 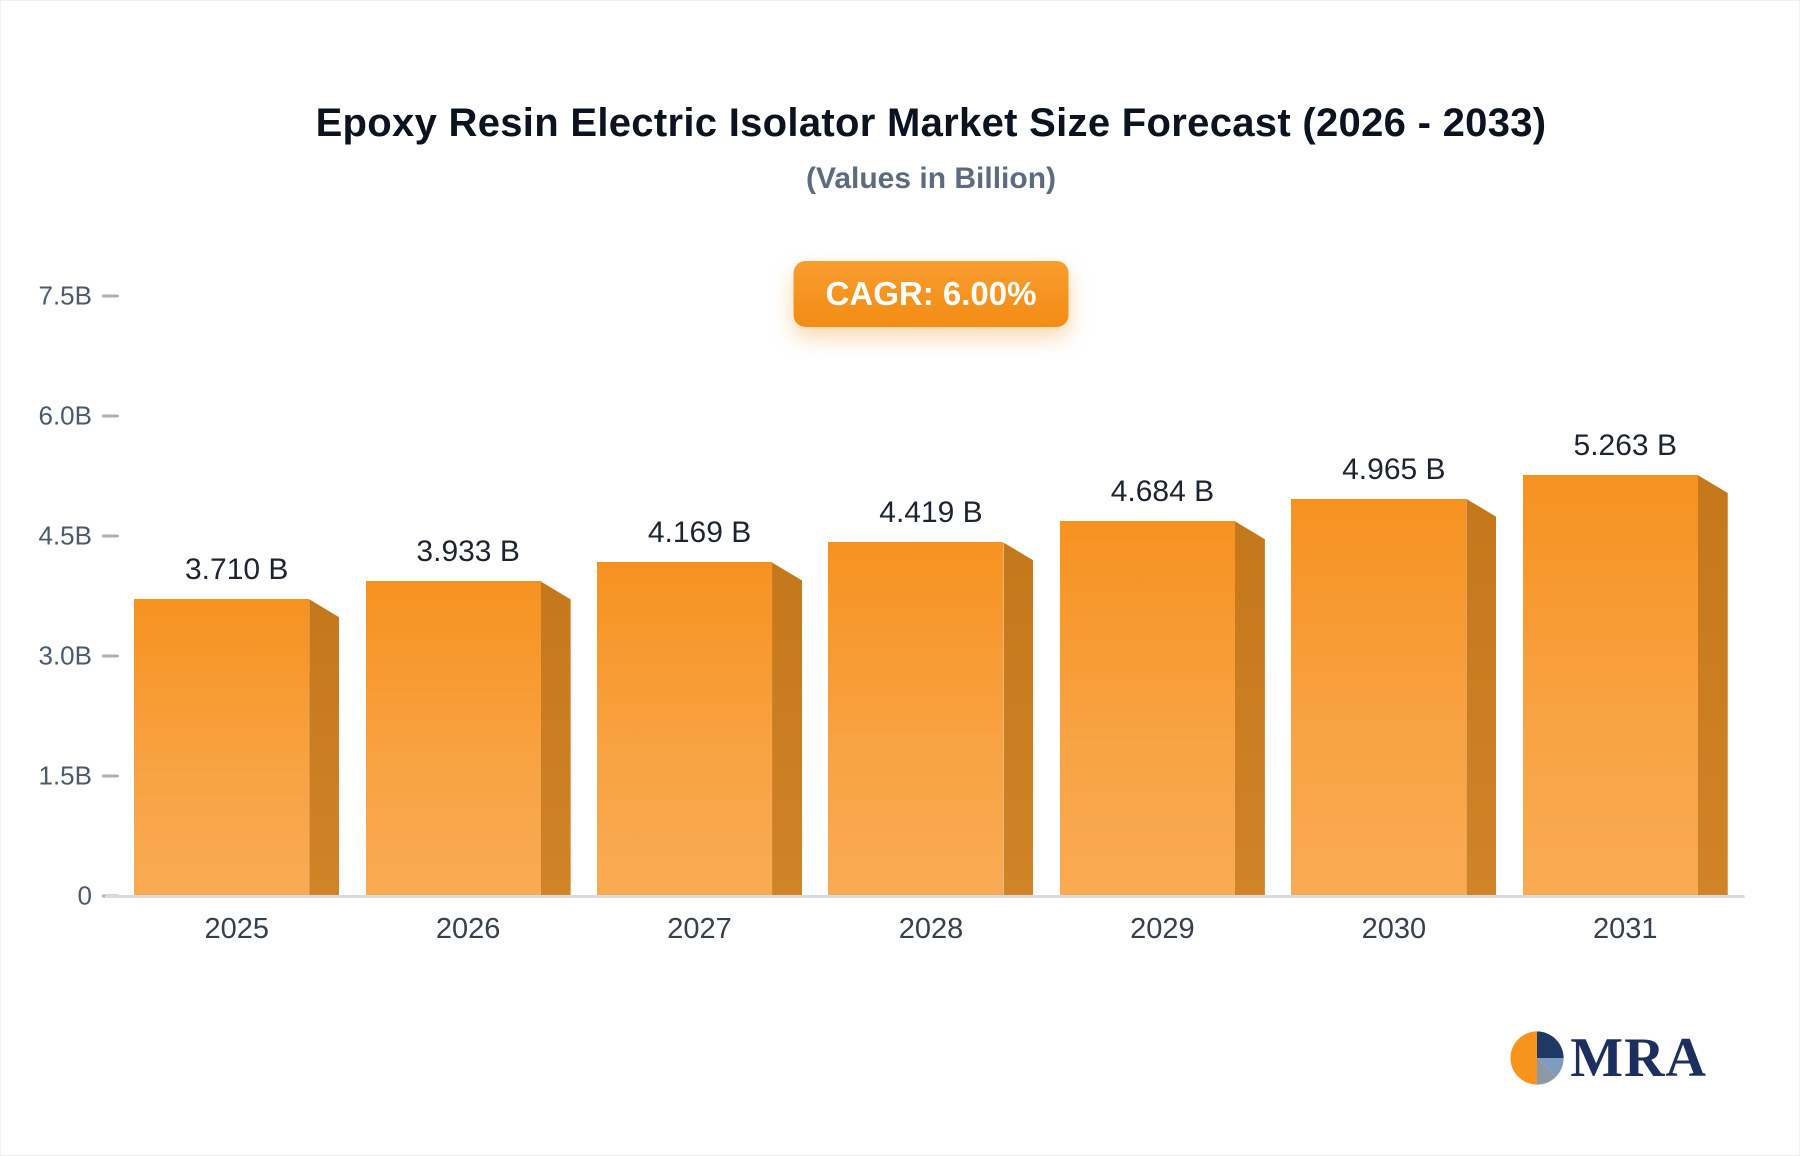 I want to click on y-tick-label: 0, so click(x=84, y=895).